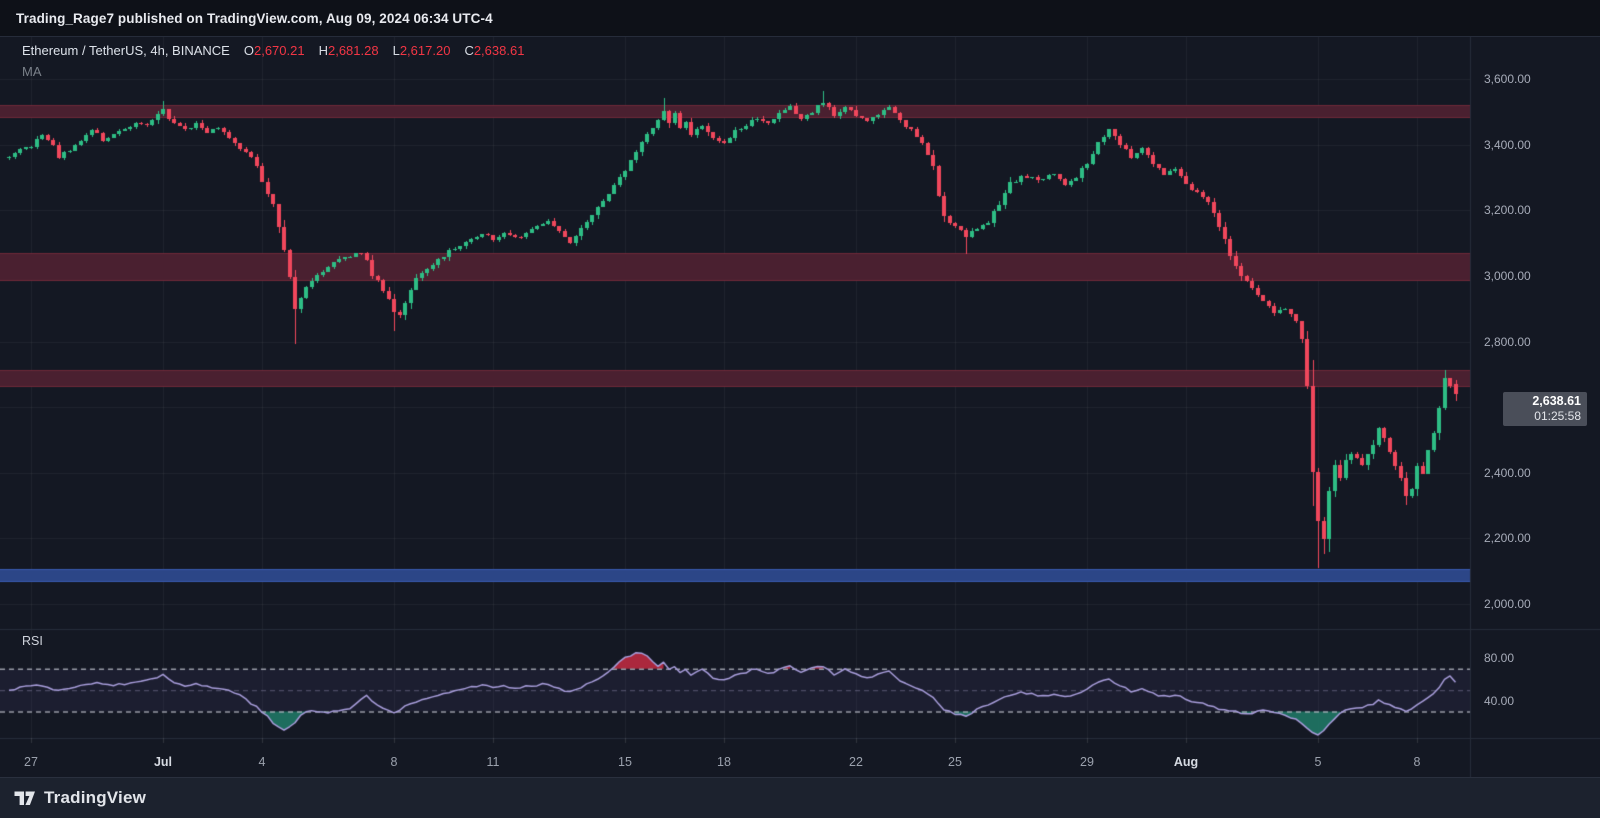 This screenshot has width=1600, height=818. I want to click on tradingview-logo-icon, so click(24, 798).